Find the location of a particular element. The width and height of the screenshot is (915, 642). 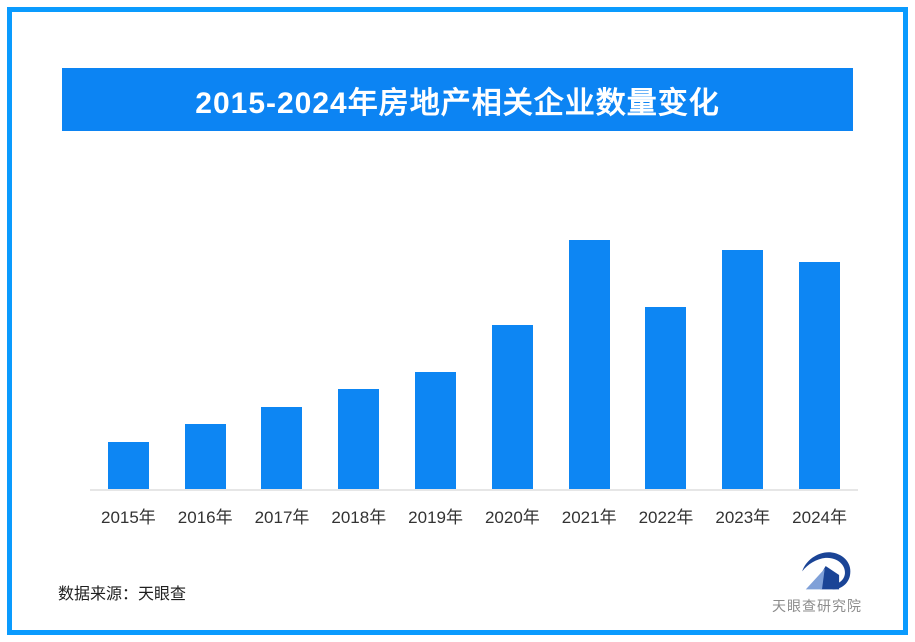

bar-column-2020 is located at coordinates (512, 364).